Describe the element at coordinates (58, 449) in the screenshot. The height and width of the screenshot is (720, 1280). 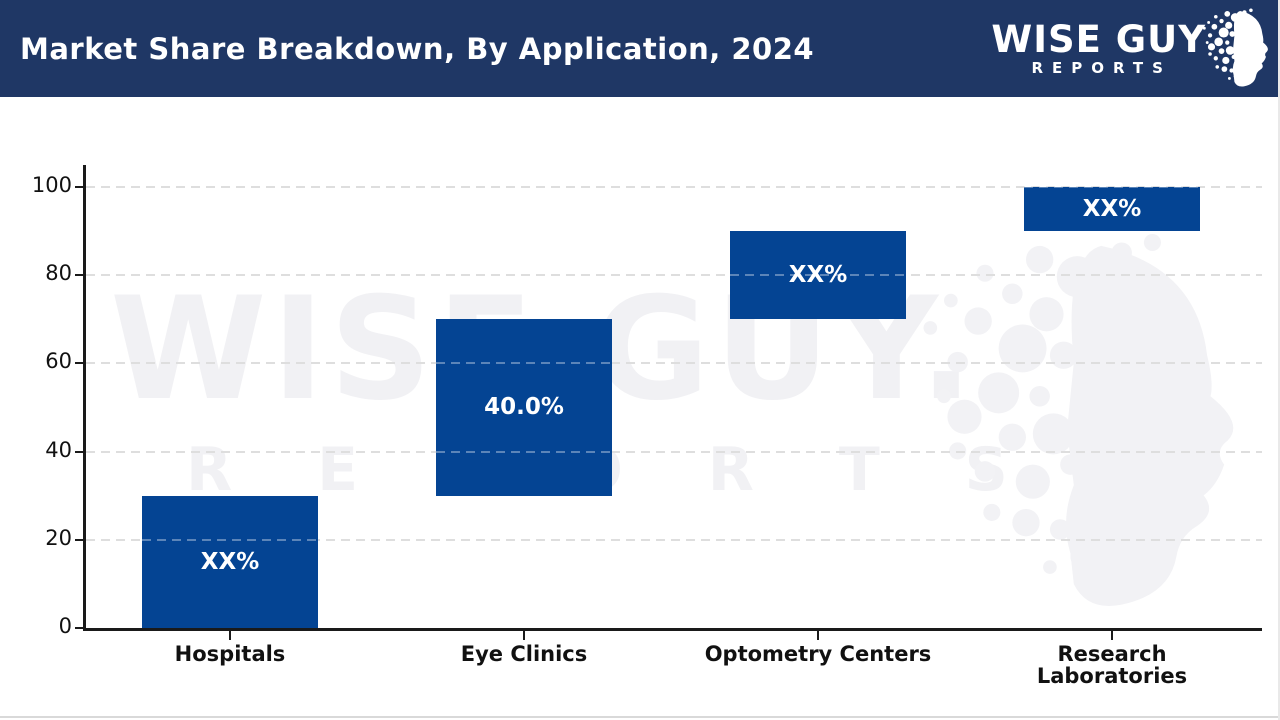
I see `y-tick-label: 40` at that location.